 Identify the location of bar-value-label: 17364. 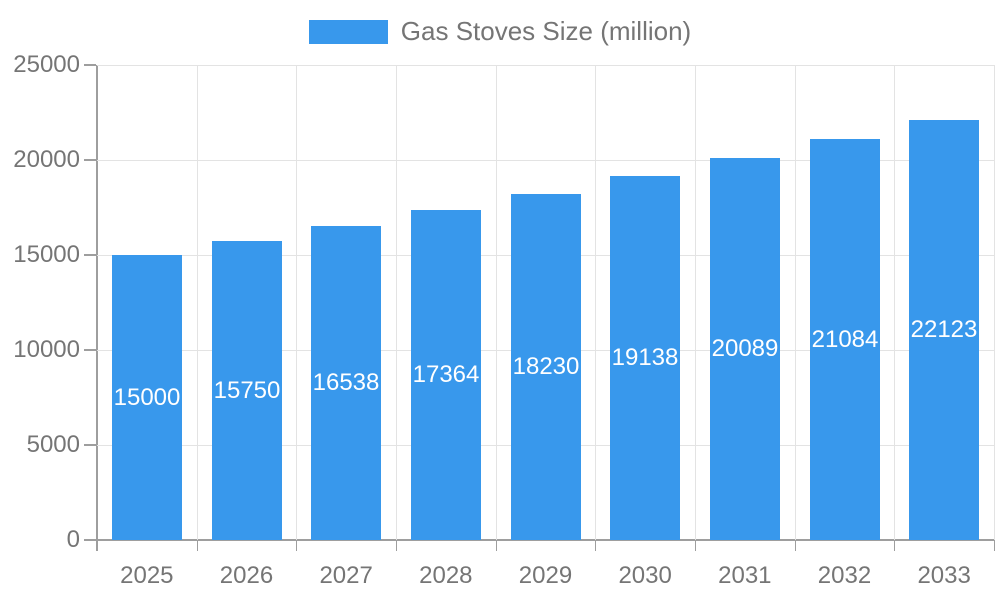
(446, 374).